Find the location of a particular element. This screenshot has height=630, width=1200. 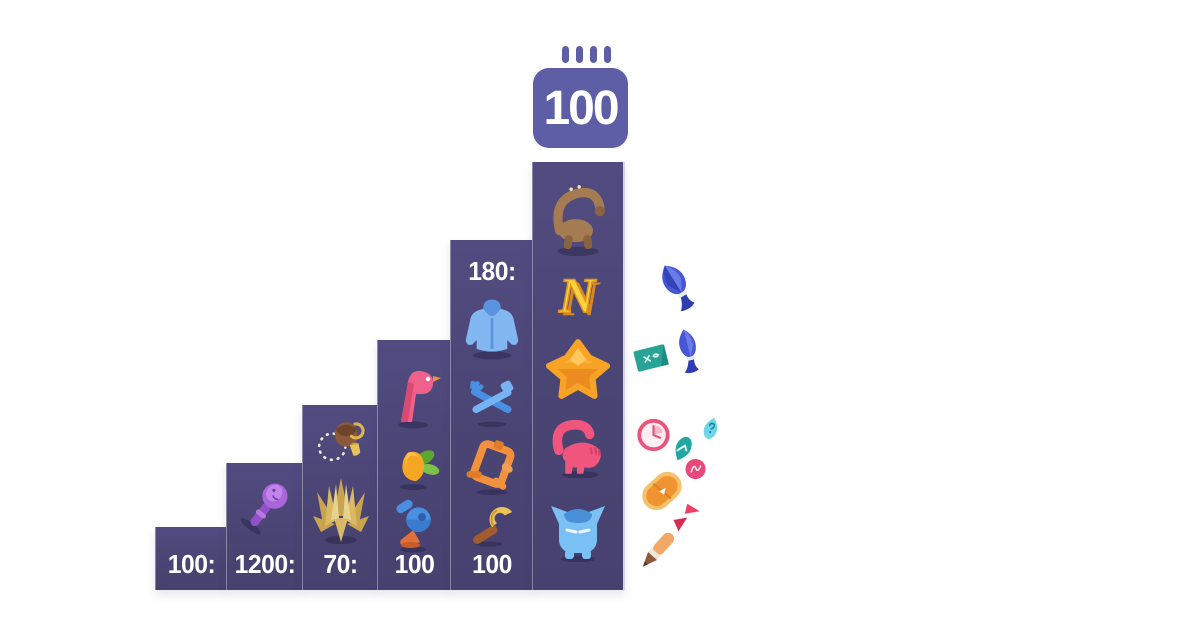

step-bar-2: 1200: is located at coordinates (264, 526).